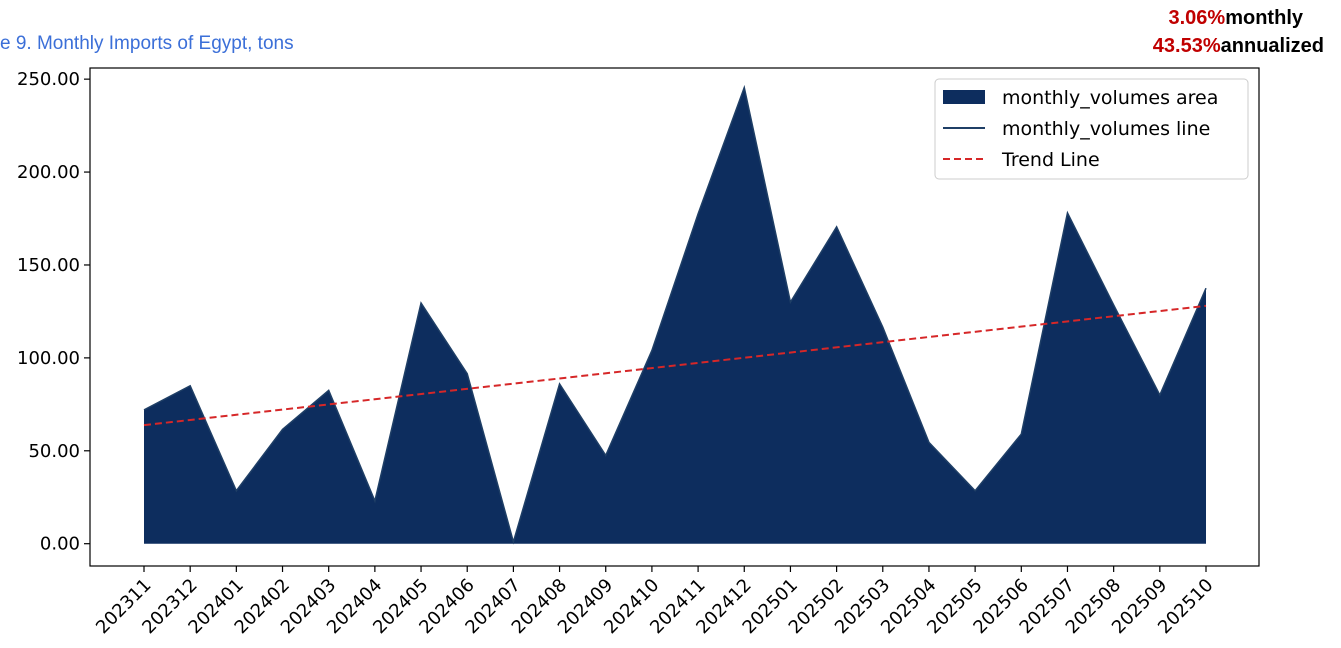 The image size is (1341, 648). What do you see at coordinates (1197, 18) in the screenshot?
I see `monthly-rate: 3.06%` at bounding box center [1197, 18].